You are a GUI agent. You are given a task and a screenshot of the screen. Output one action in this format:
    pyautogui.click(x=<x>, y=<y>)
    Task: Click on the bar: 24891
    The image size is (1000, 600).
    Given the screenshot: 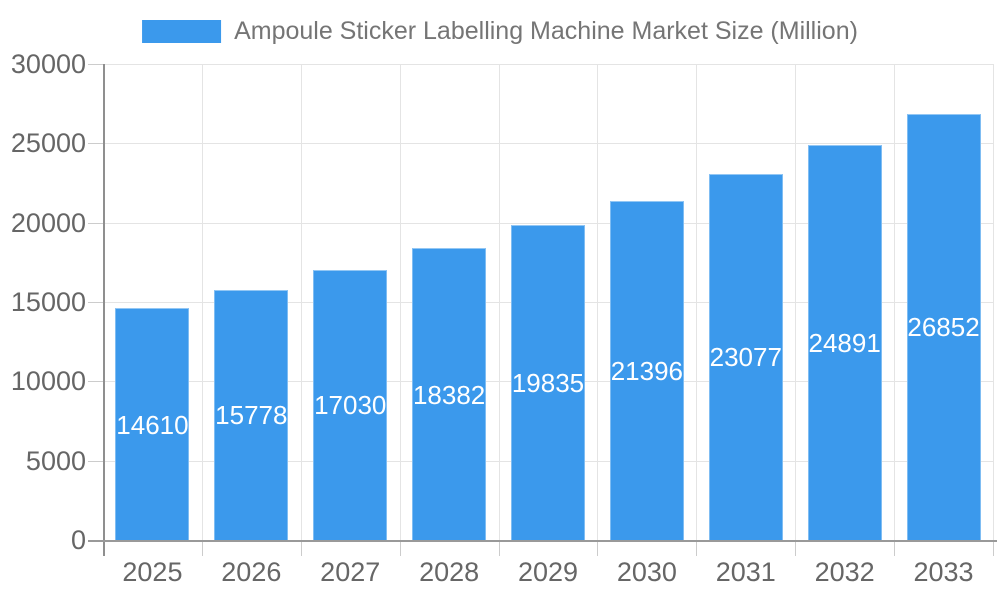 What is the action you would take?
    pyautogui.click(x=844, y=342)
    